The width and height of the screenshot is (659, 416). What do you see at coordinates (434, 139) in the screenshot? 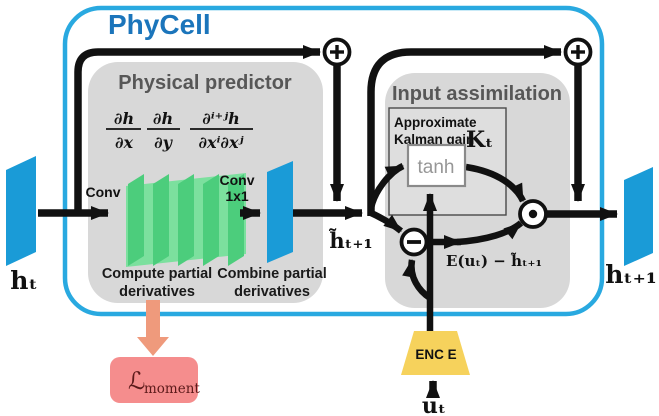
I see `kalman-caption-line2: Kalman gain` at bounding box center [434, 139].